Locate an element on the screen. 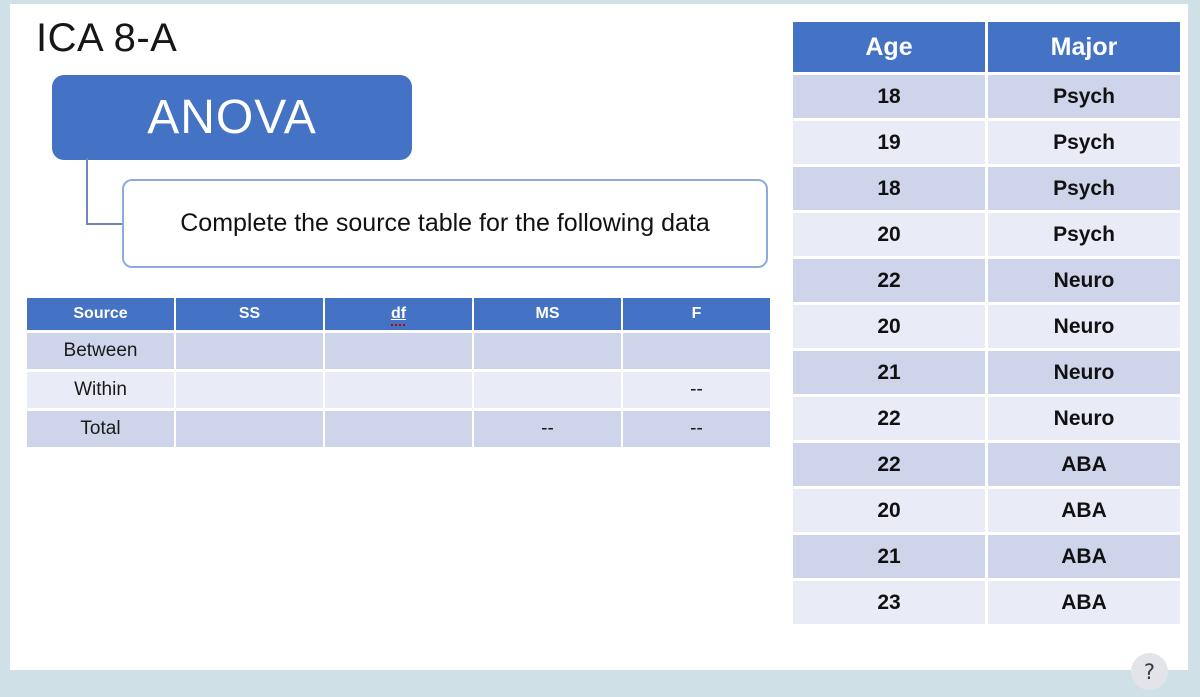 Image resolution: width=1200 pixels, height=697 pixels. help-button: ? is located at coordinates (1149, 671).